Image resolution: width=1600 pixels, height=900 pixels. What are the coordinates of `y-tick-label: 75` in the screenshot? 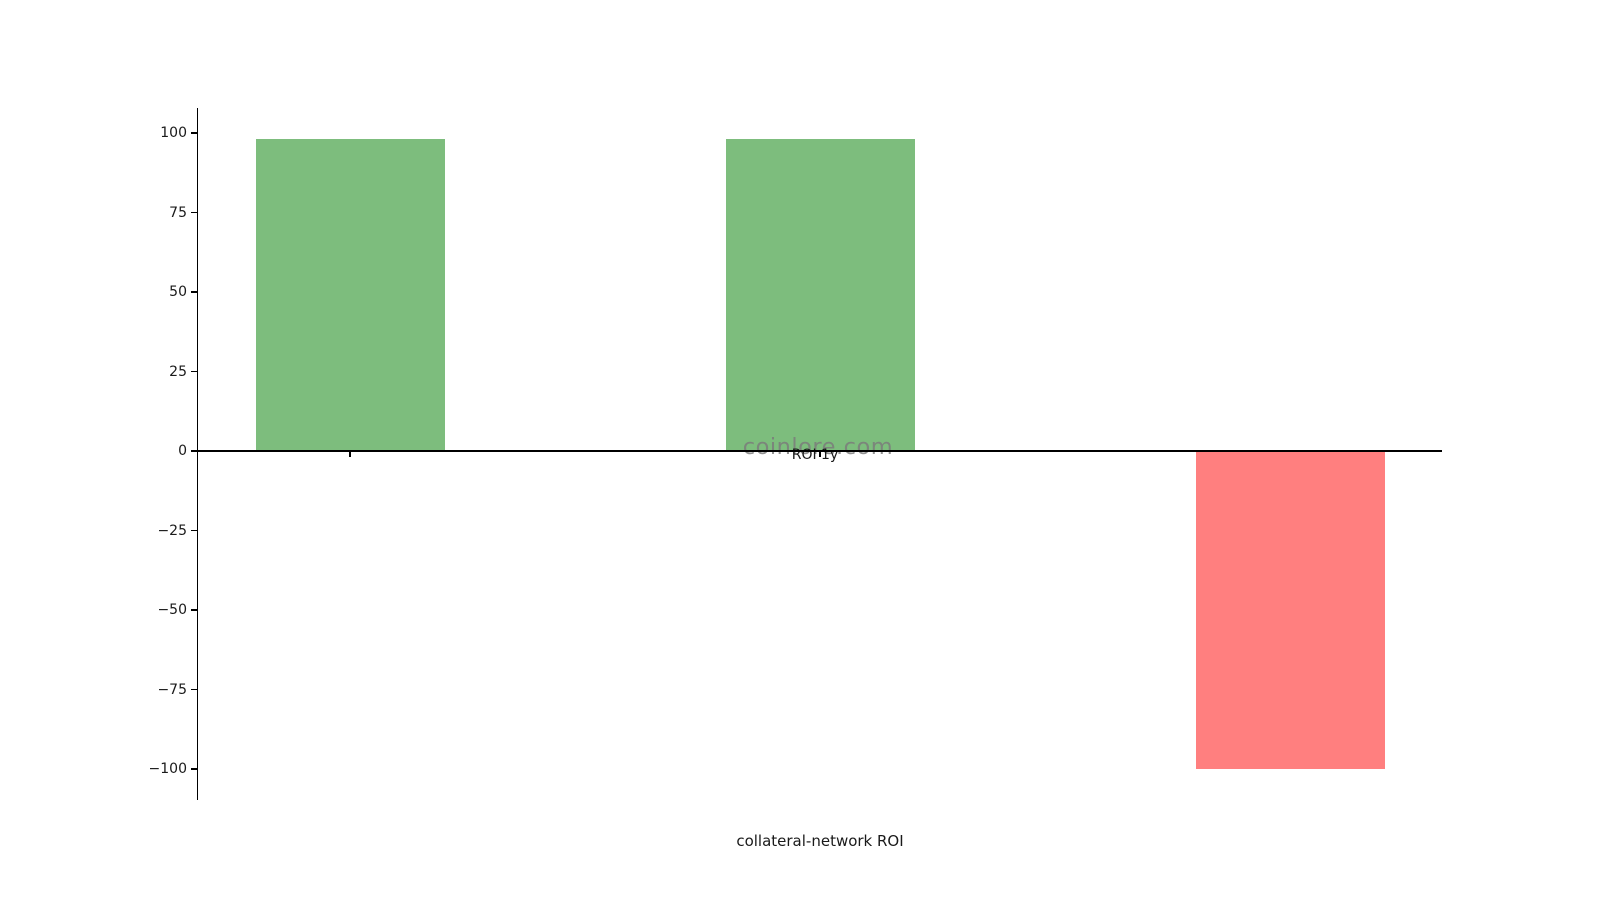 It's located at (178, 212).